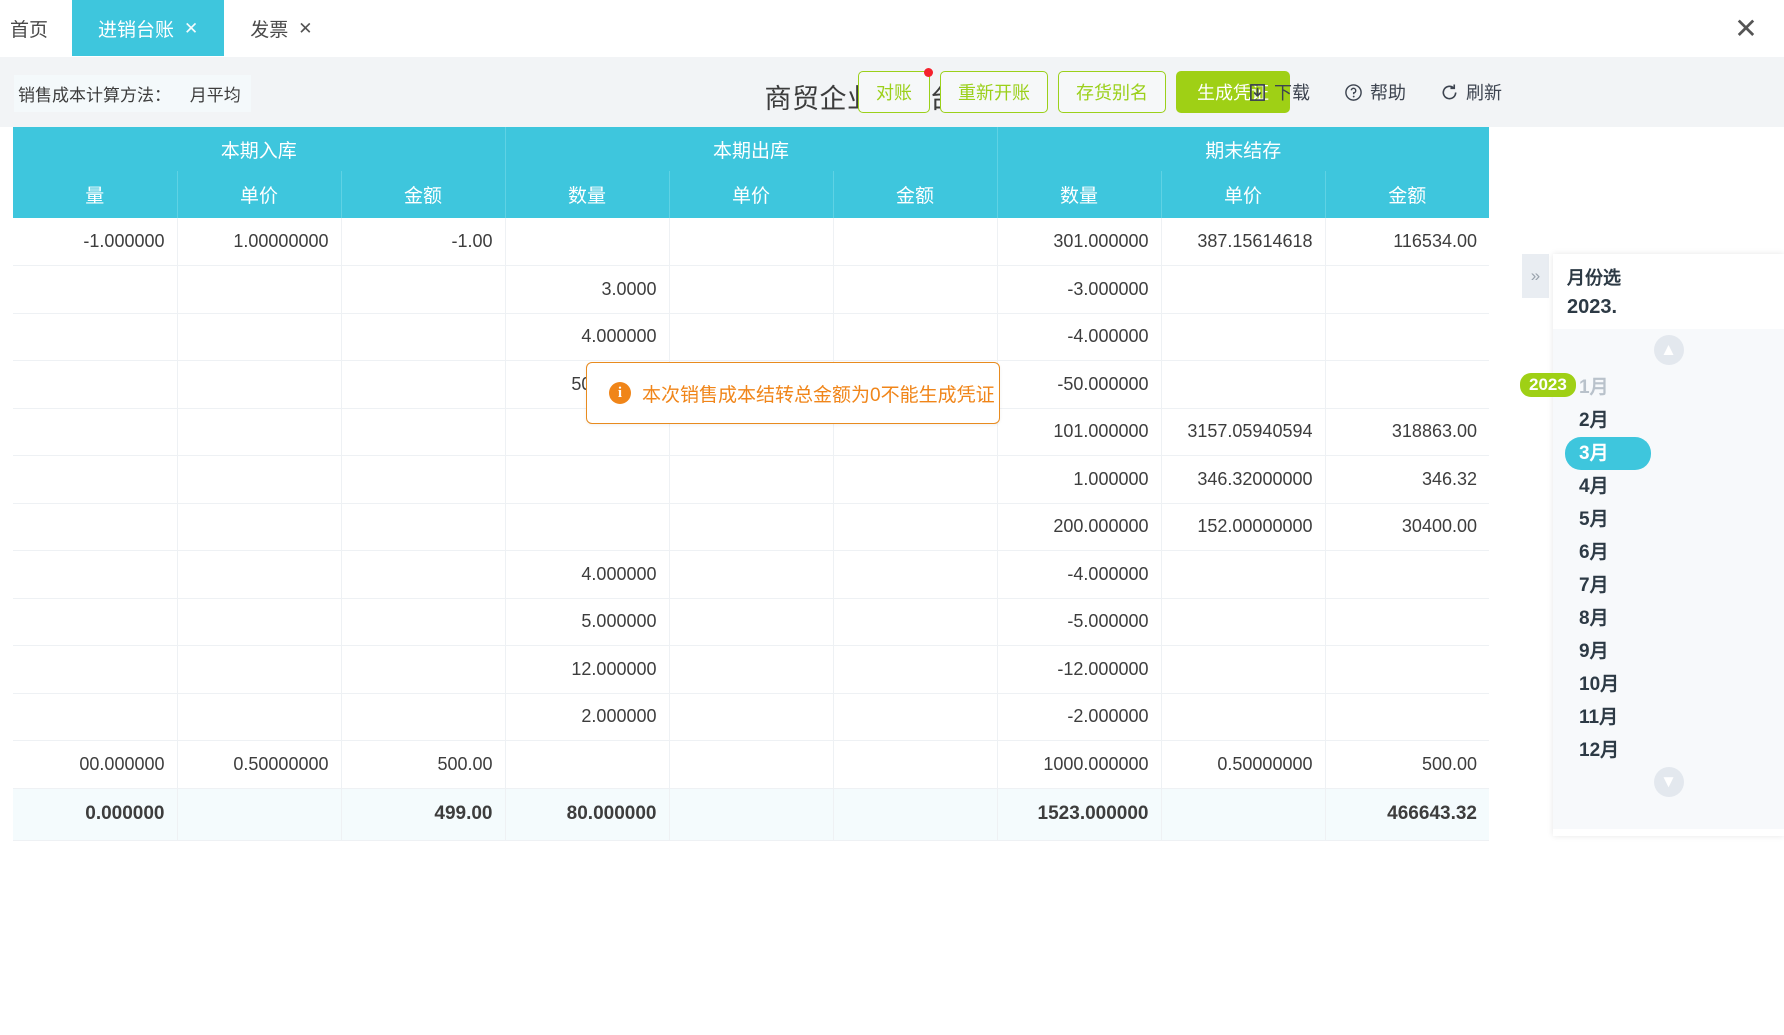 The width and height of the screenshot is (1784, 1035). Describe the element at coordinates (751, 622) in the screenshot. I see `table-row: 5.000000 -5.000000` at that location.